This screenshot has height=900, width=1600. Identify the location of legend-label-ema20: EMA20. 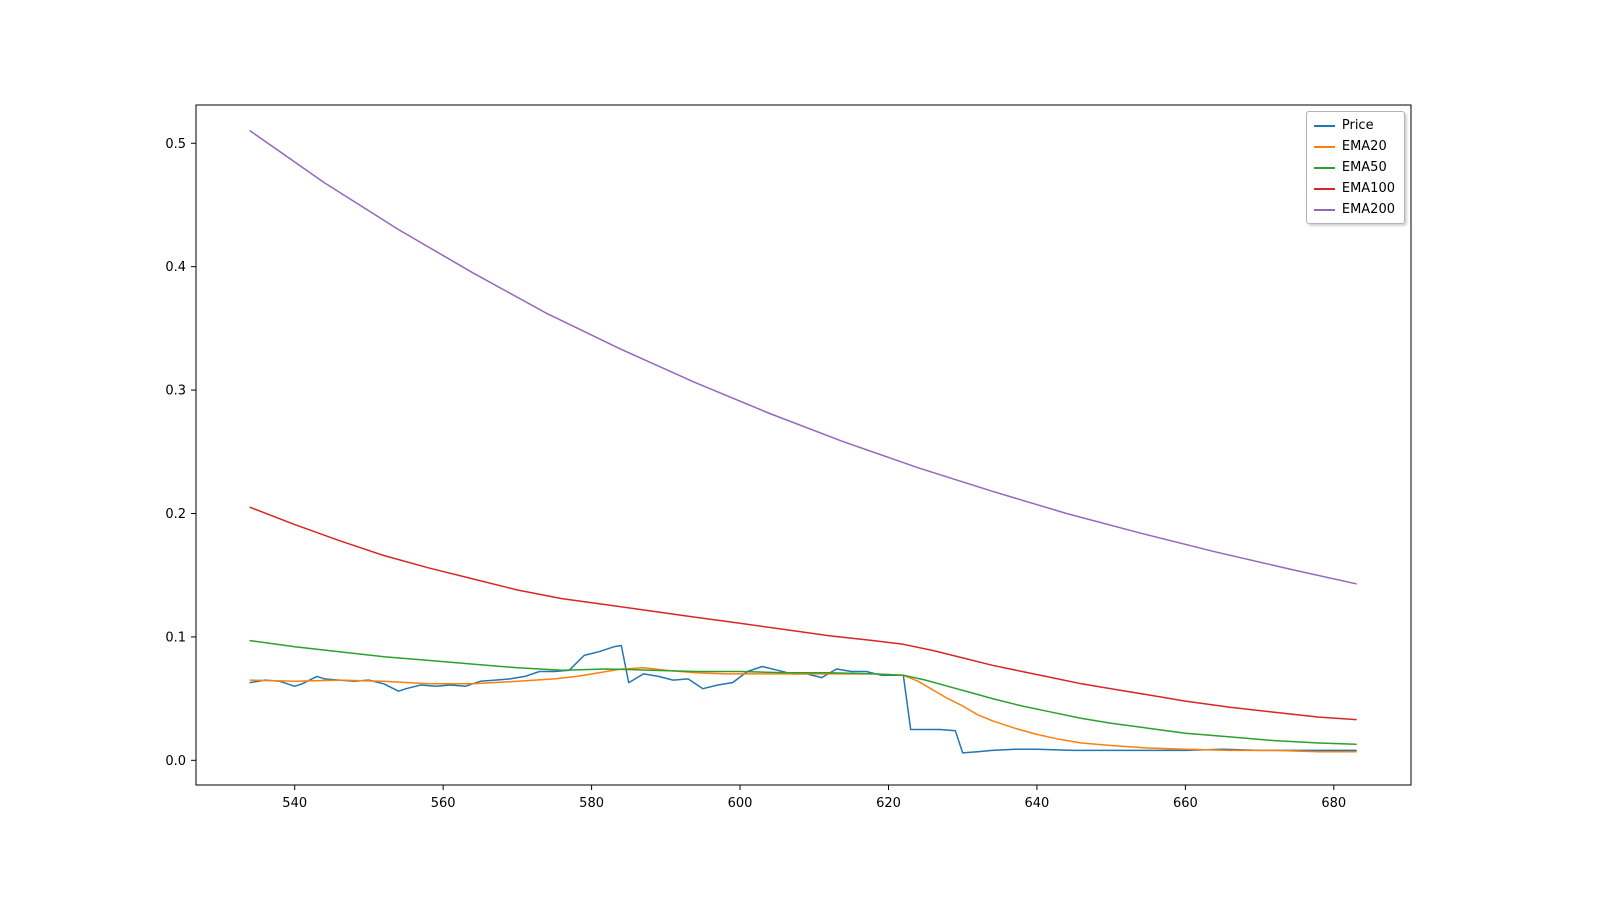
(1364, 146).